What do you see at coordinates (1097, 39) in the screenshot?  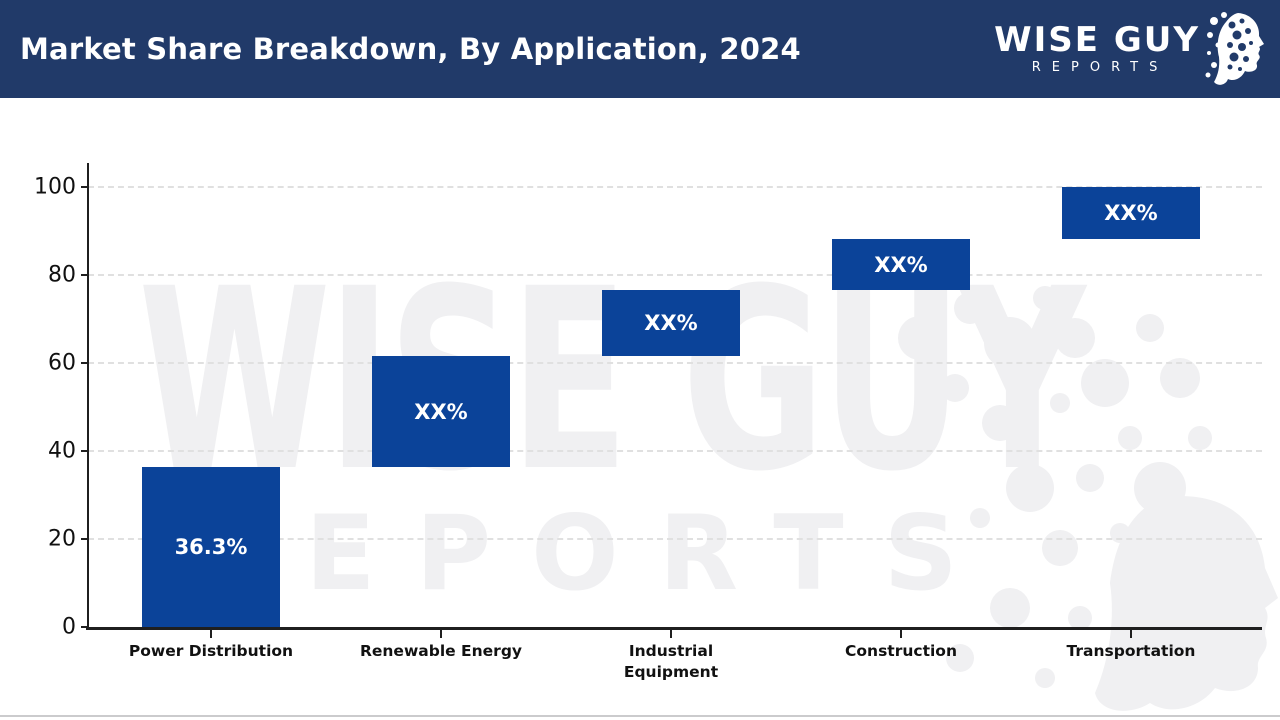 I see `logo-wordmark: WISE GUY` at bounding box center [1097, 39].